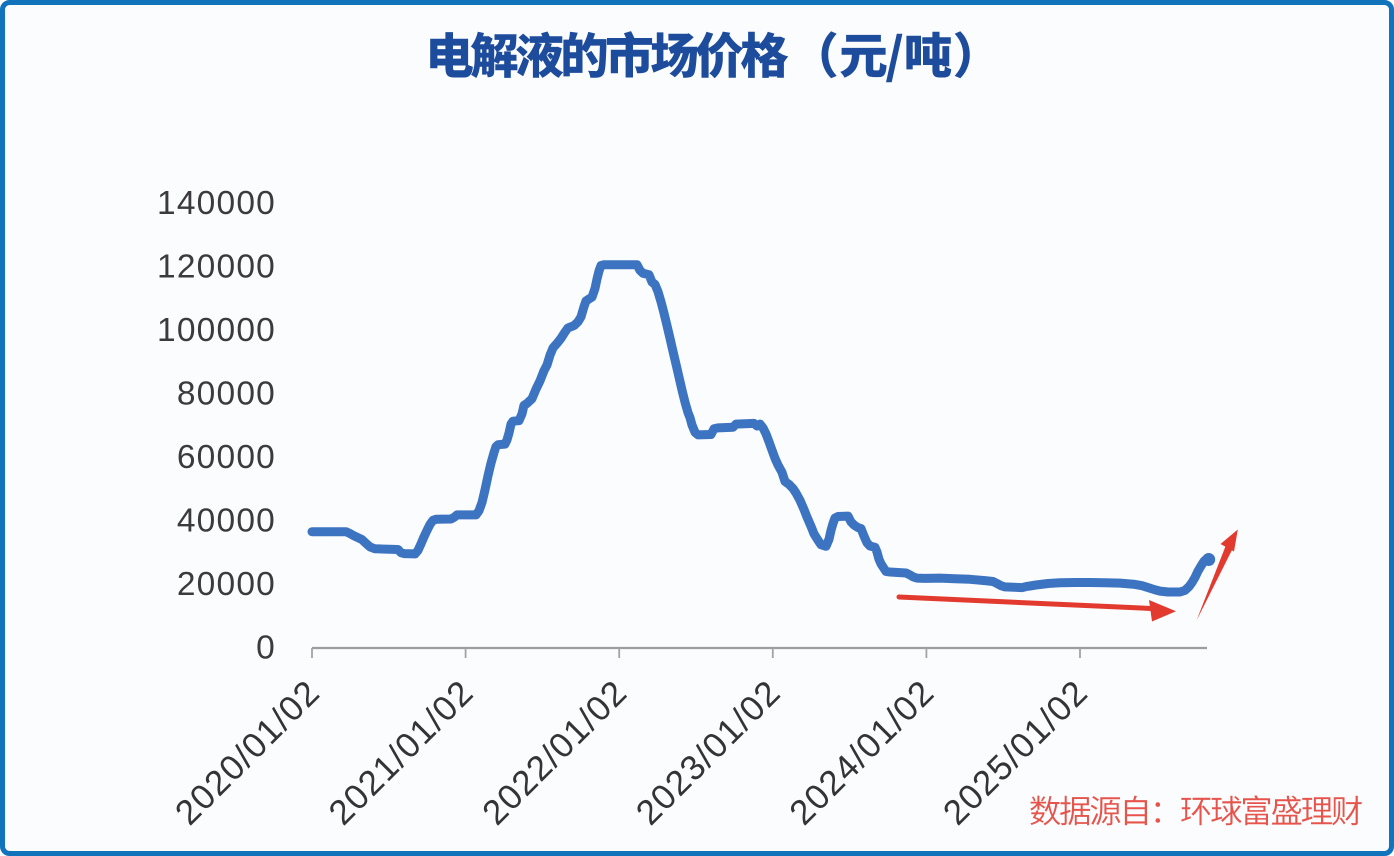 The height and width of the screenshot is (856, 1394). I want to click on svg-text: 60000, so click(226, 457).